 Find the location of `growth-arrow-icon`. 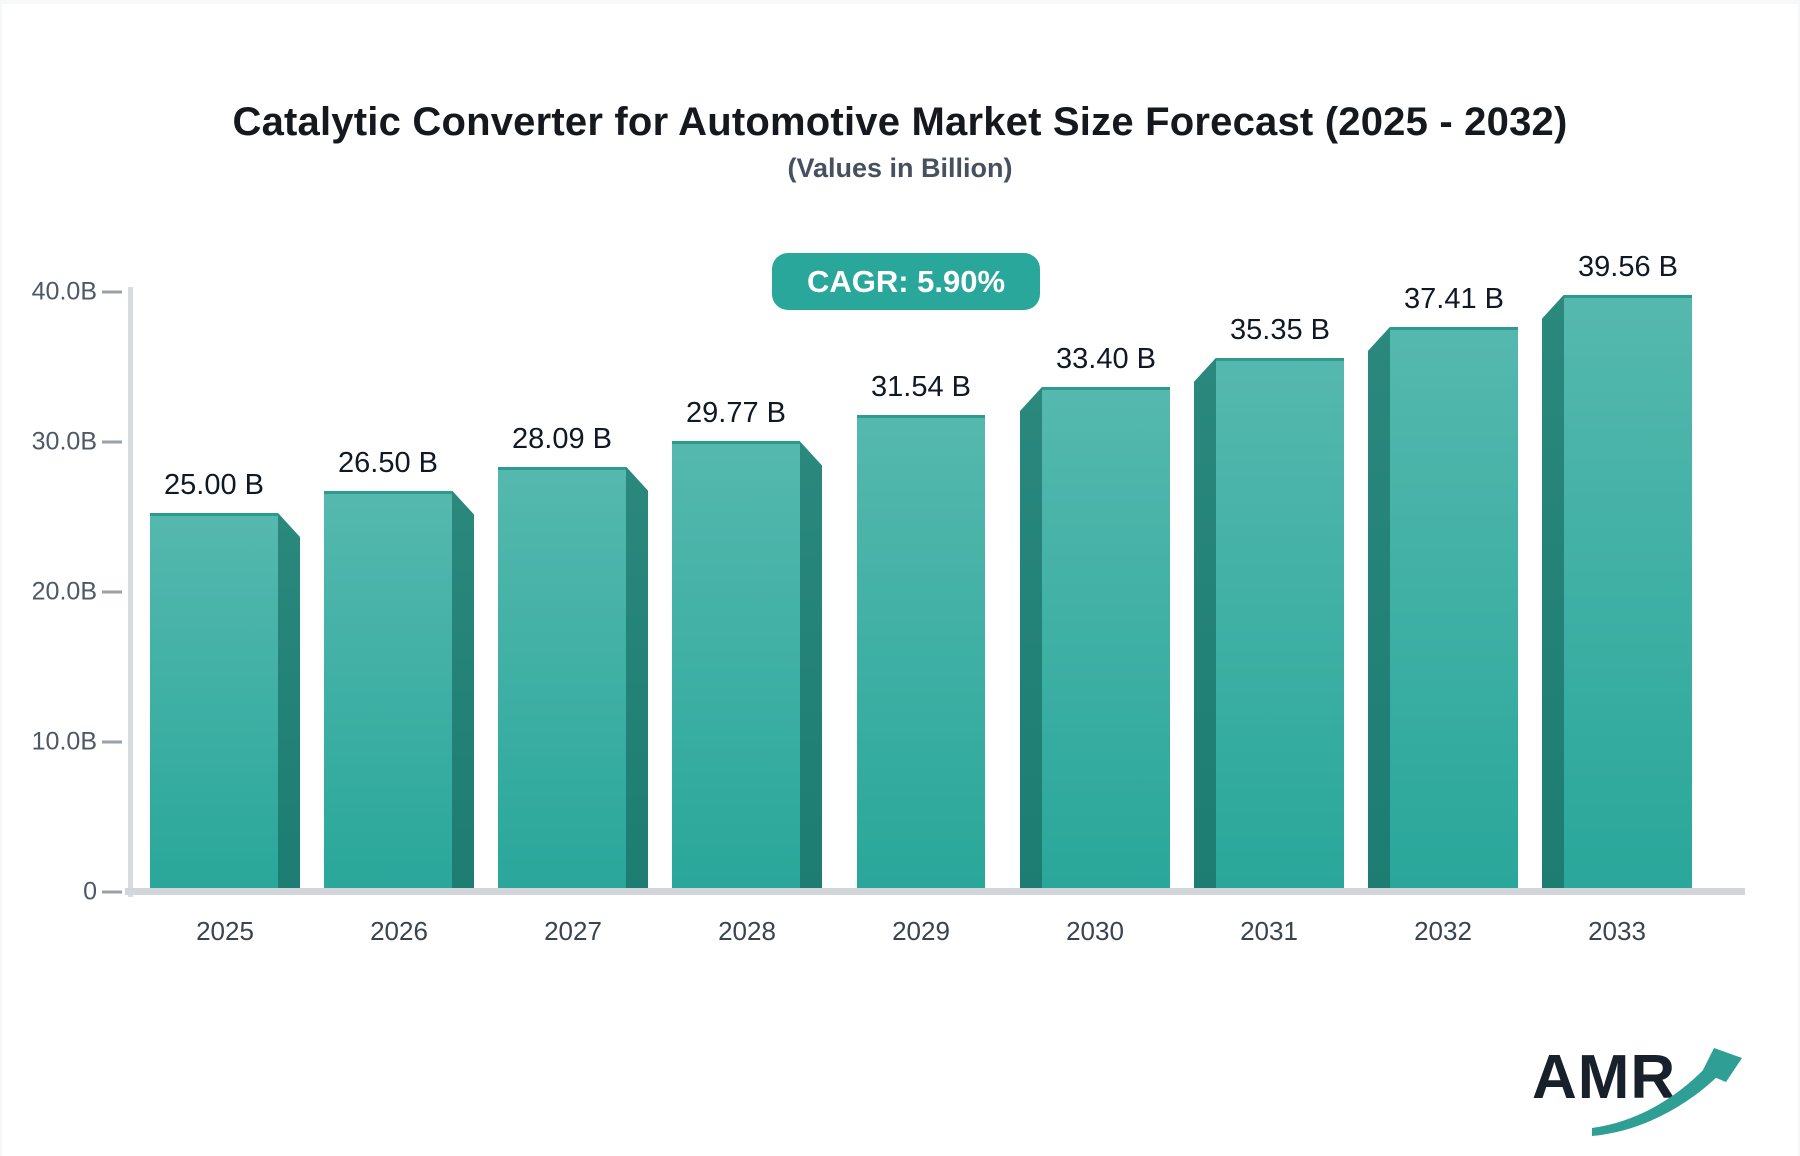

growth-arrow-icon is located at coordinates (1667, 1092).